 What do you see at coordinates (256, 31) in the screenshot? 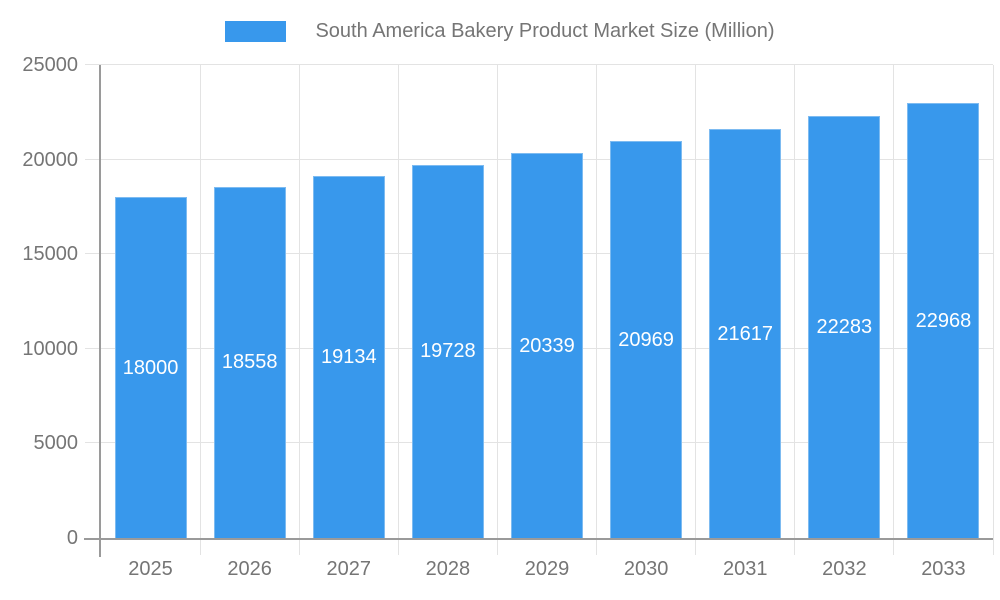
I see `legend-swatch` at bounding box center [256, 31].